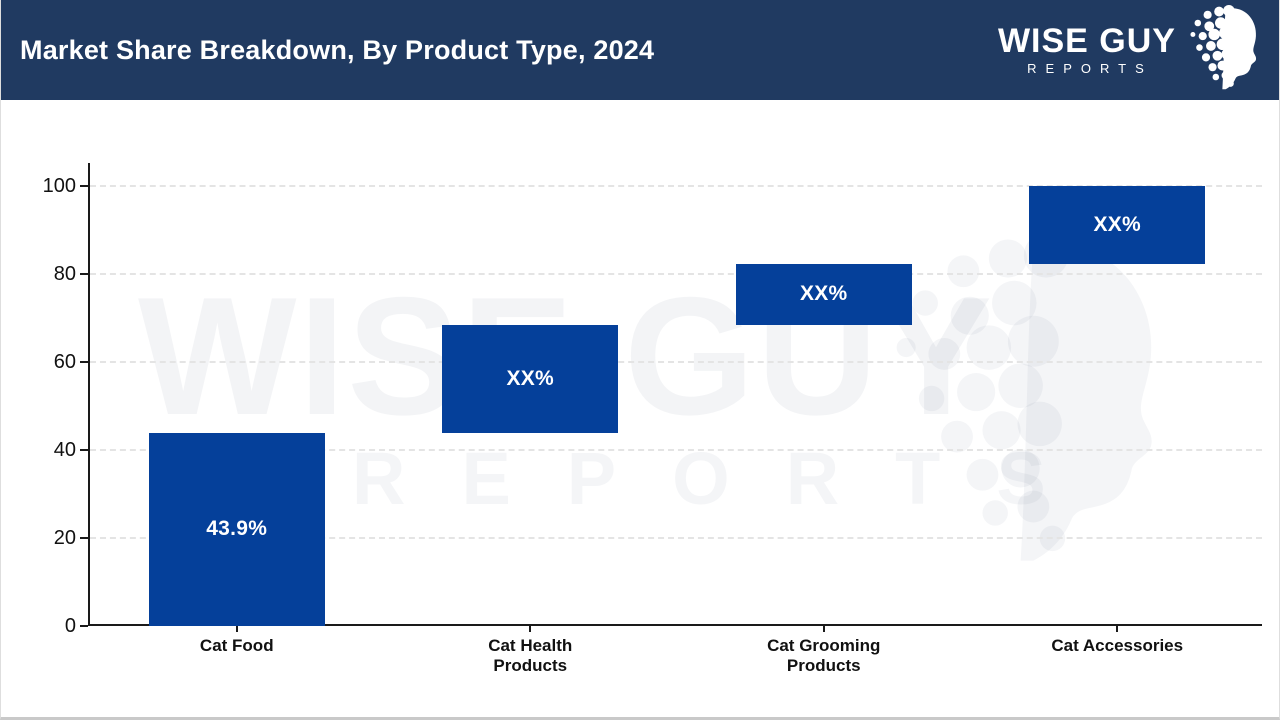 The image size is (1280, 720). Describe the element at coordinates (1090, 69) in the screenshot. I see `brand-tagline: REPORTS` at that location.